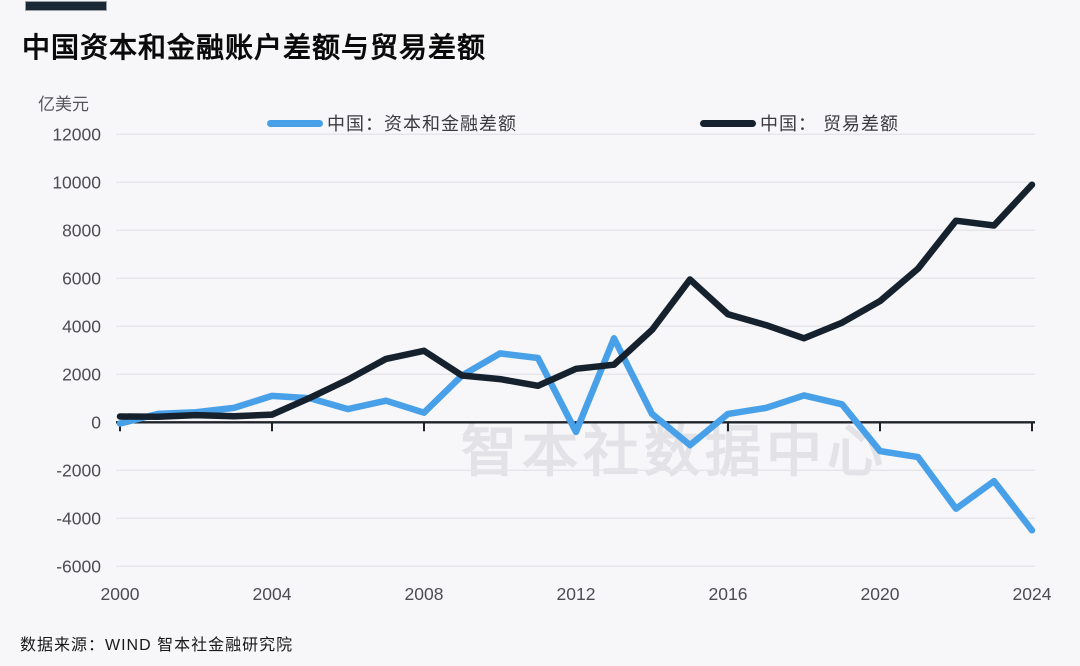  What do you see at coordinates (576, 594) in the screenshot?
I see `x-tick-label: 2012` at bounding box center [576, 594].